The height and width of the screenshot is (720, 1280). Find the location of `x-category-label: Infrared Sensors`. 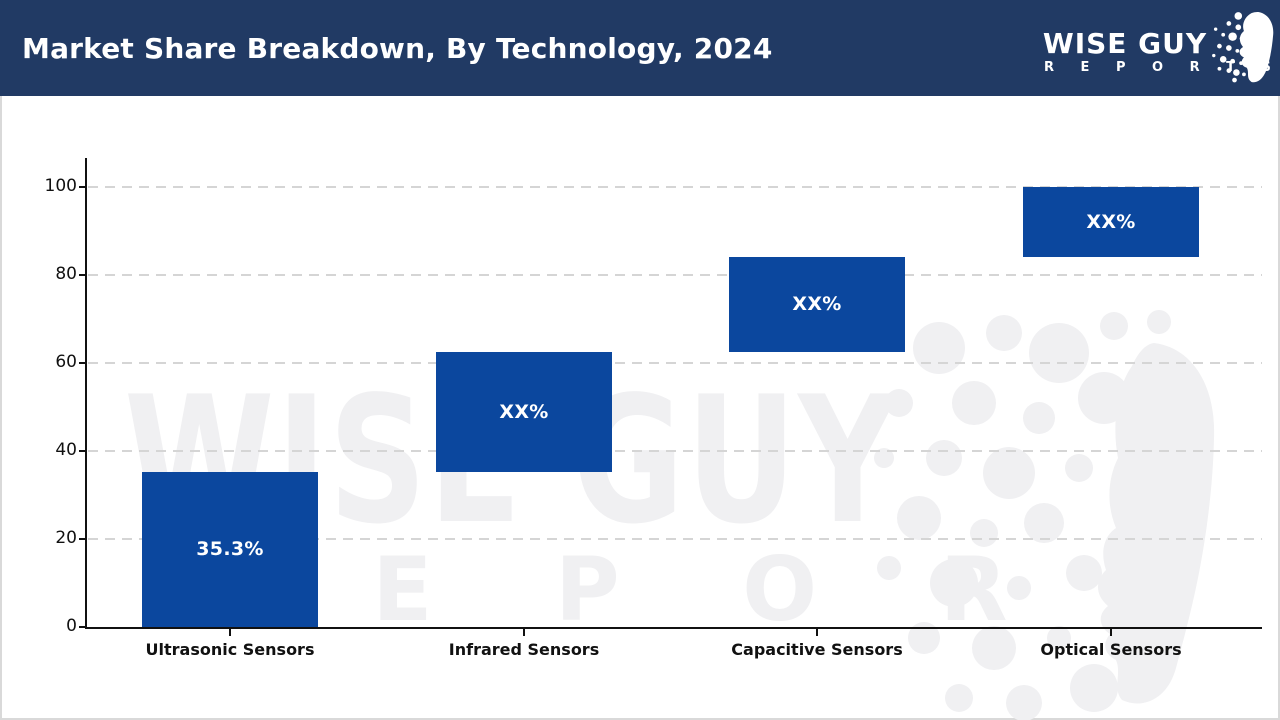

x-category-label: Infrared Sensors is located at coordinates (524, 649).